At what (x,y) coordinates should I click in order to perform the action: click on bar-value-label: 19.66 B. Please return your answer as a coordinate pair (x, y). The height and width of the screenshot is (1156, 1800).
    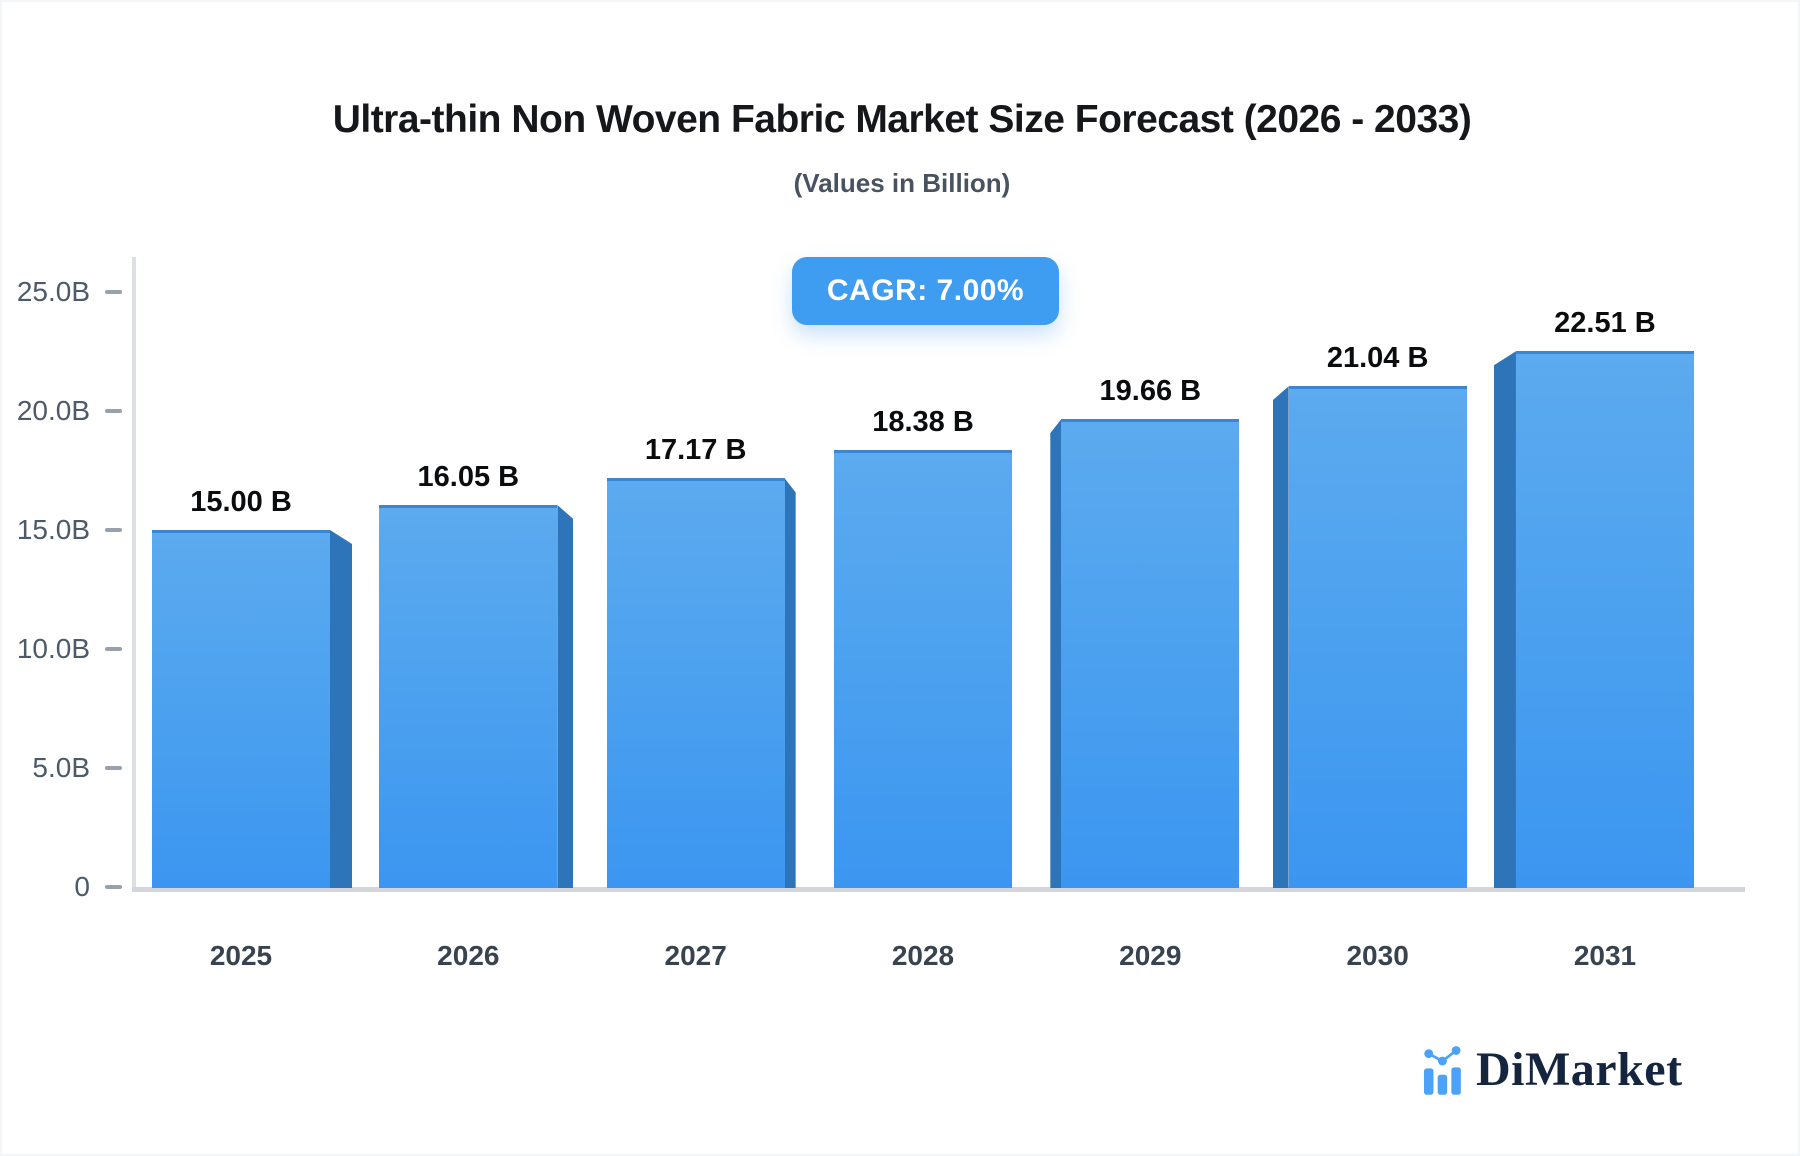
    Looking at the image, I should click on (1150, 391).